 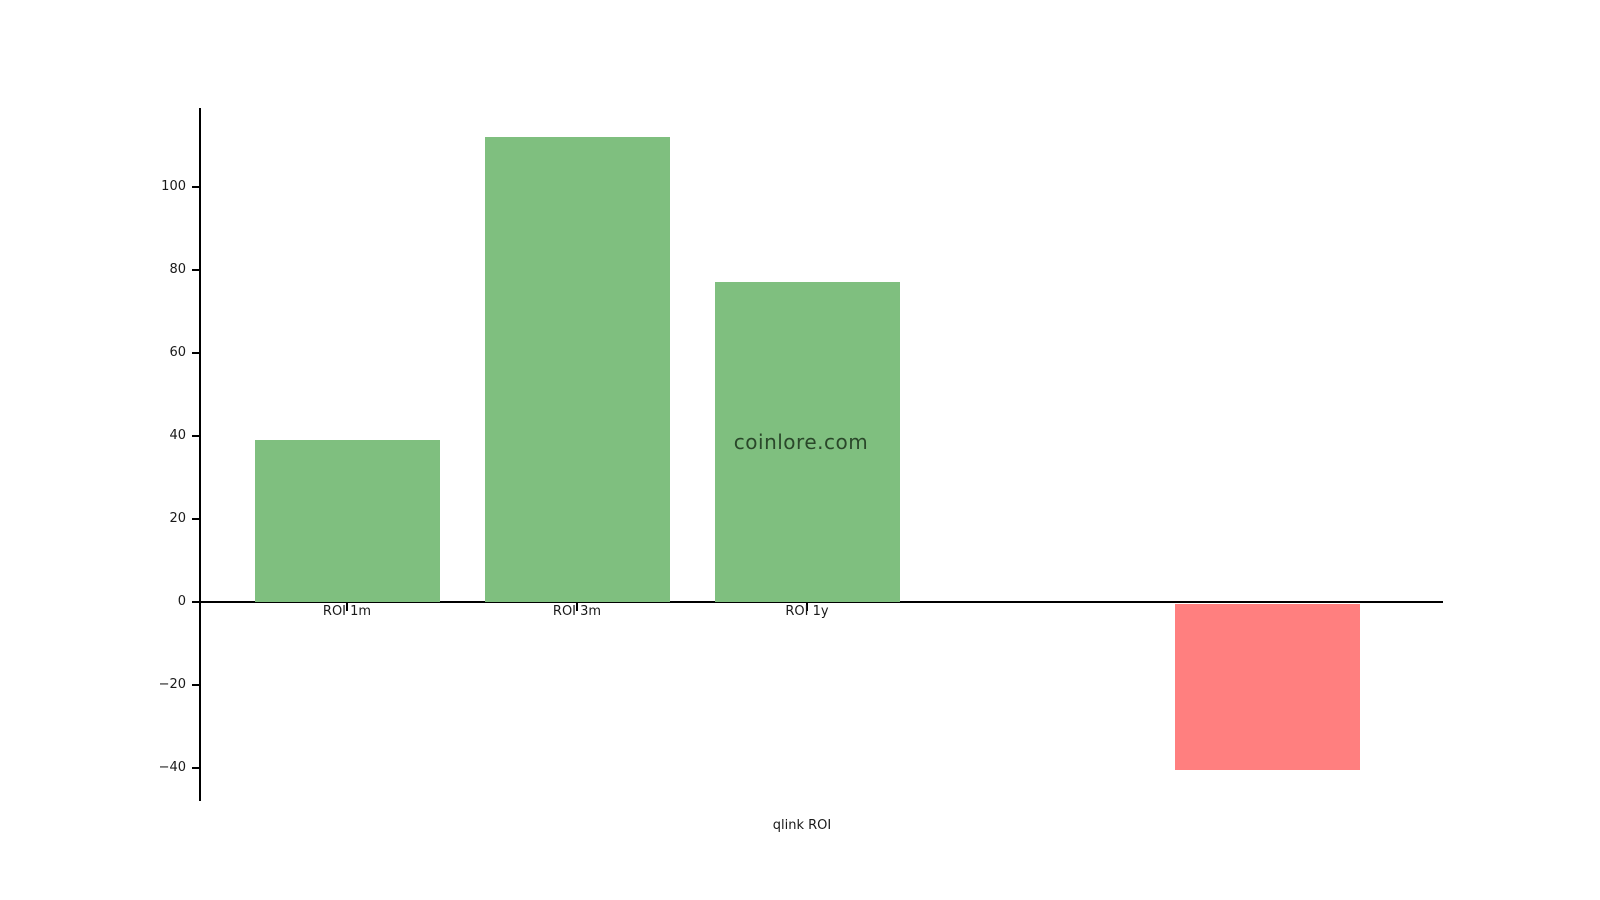 I want to click on y-tick-label: 80, so click(x=177, y=269).